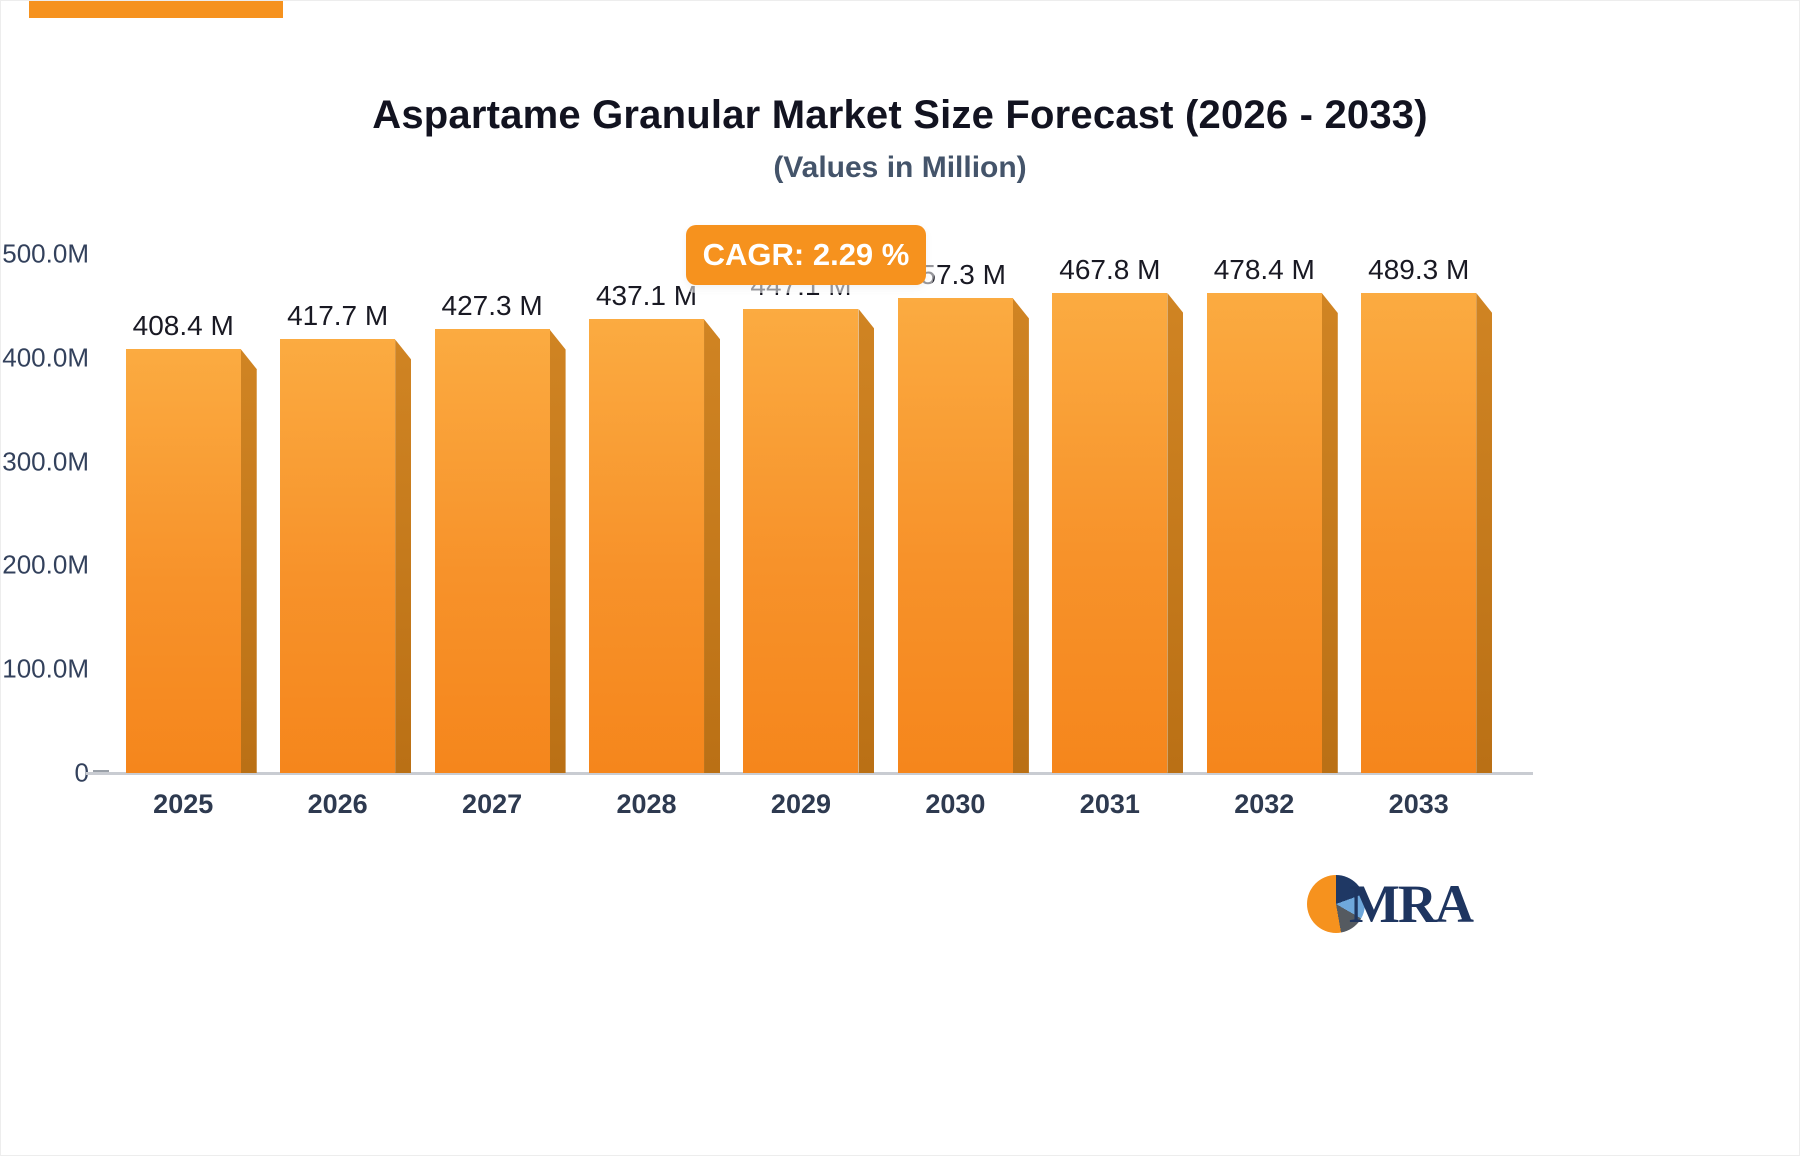  What do you see at coordinates (101, 771) in the screenshot?
I see `zero-tick` at bounding box center [101, 771].